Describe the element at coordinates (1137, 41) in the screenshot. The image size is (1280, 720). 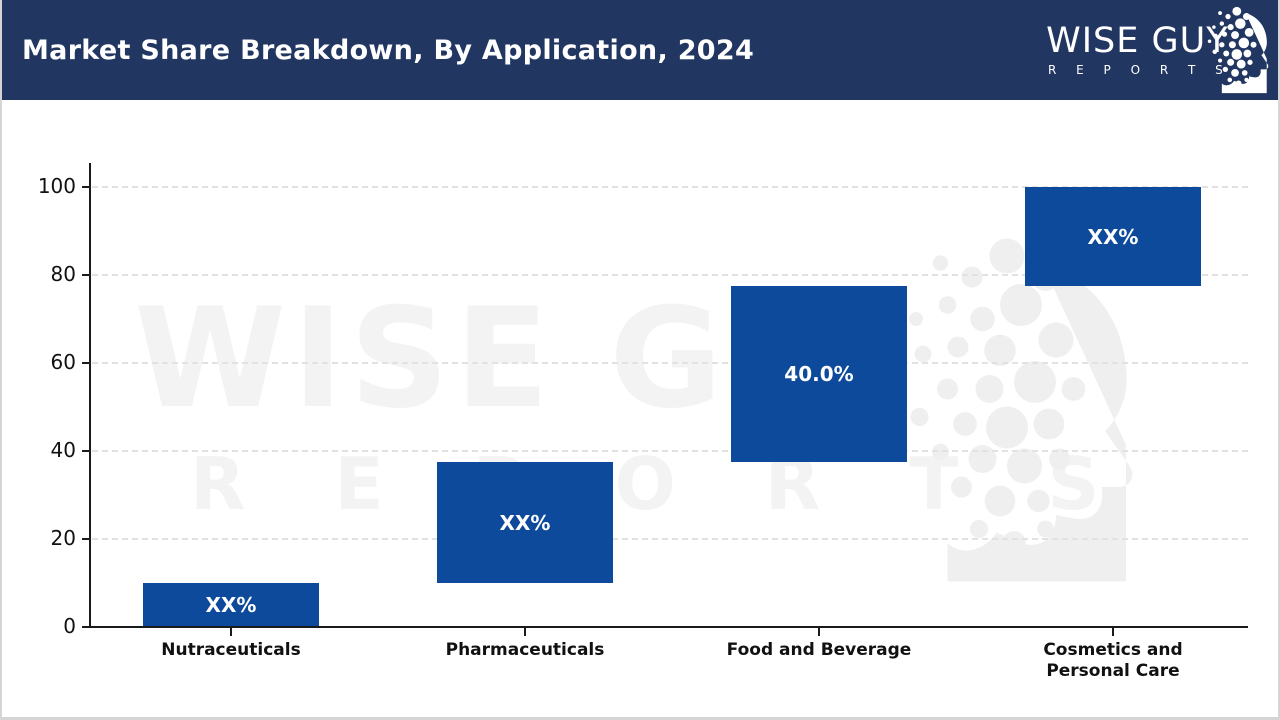
I see `logo-wordmark: WISE GUY` at that location.